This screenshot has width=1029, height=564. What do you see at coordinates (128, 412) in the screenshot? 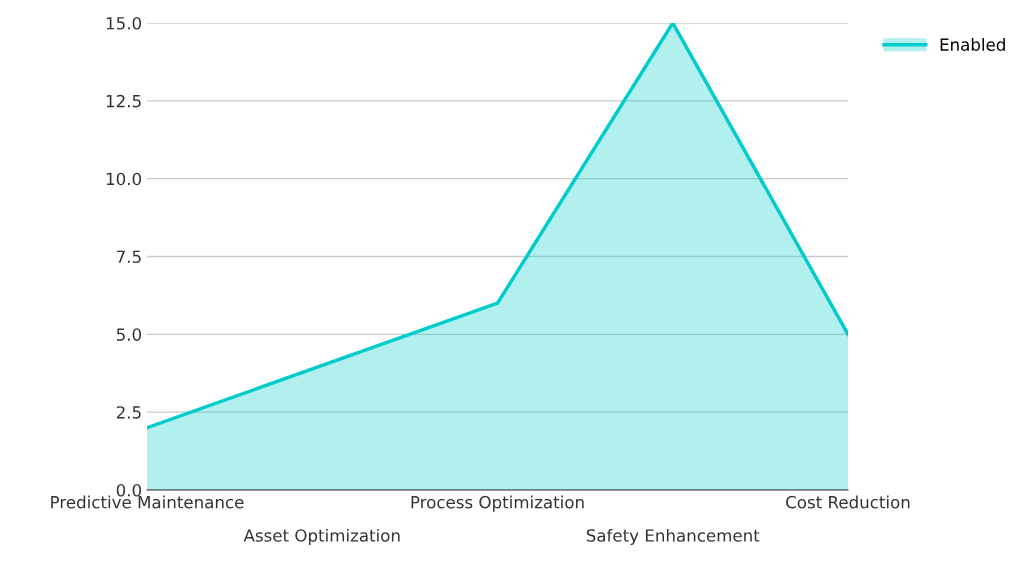
I see `y-tick-label: 2.5` at bounding box center [128, 412].